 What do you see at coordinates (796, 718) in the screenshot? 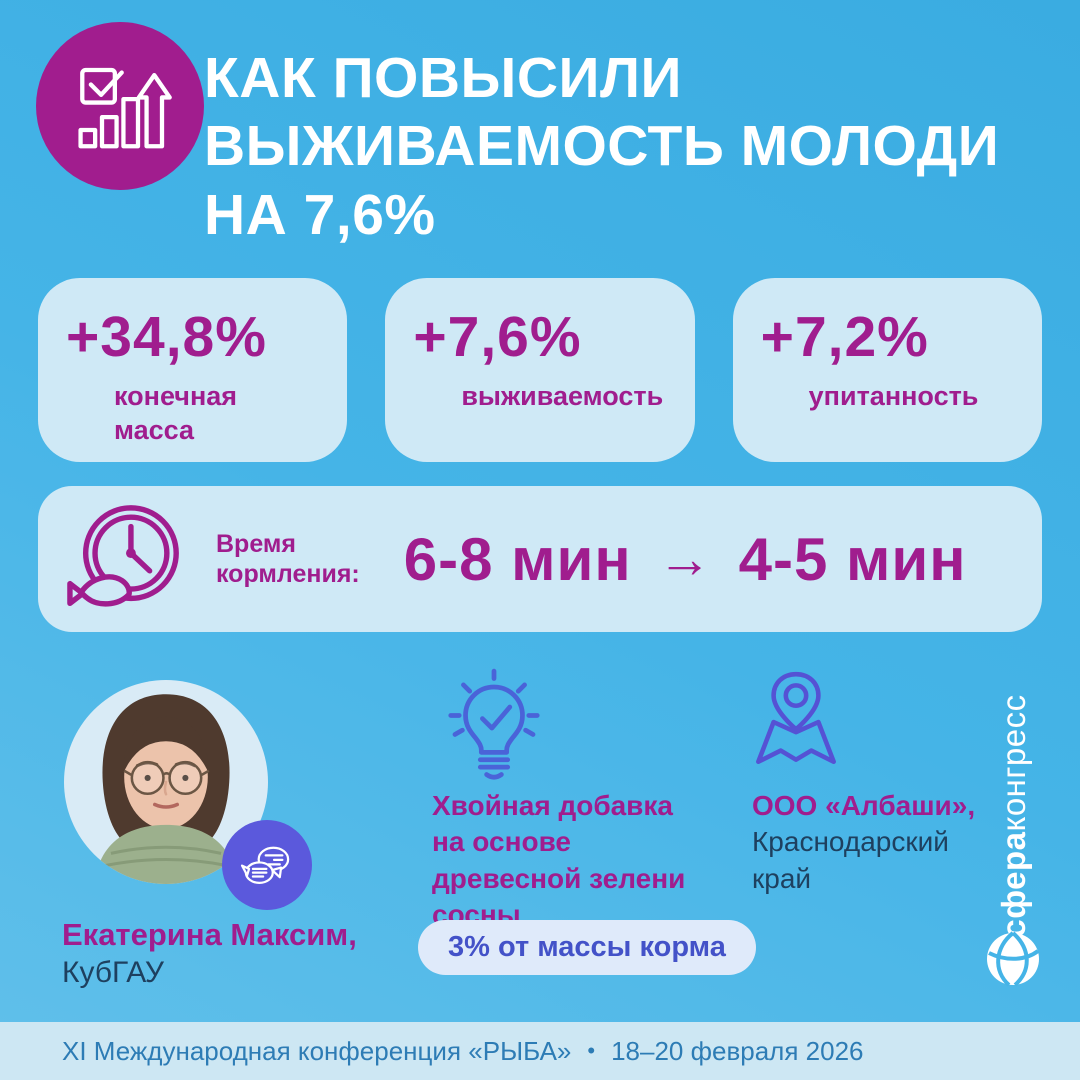
I see `map-pin-icon` at bounding box center [796, 718].